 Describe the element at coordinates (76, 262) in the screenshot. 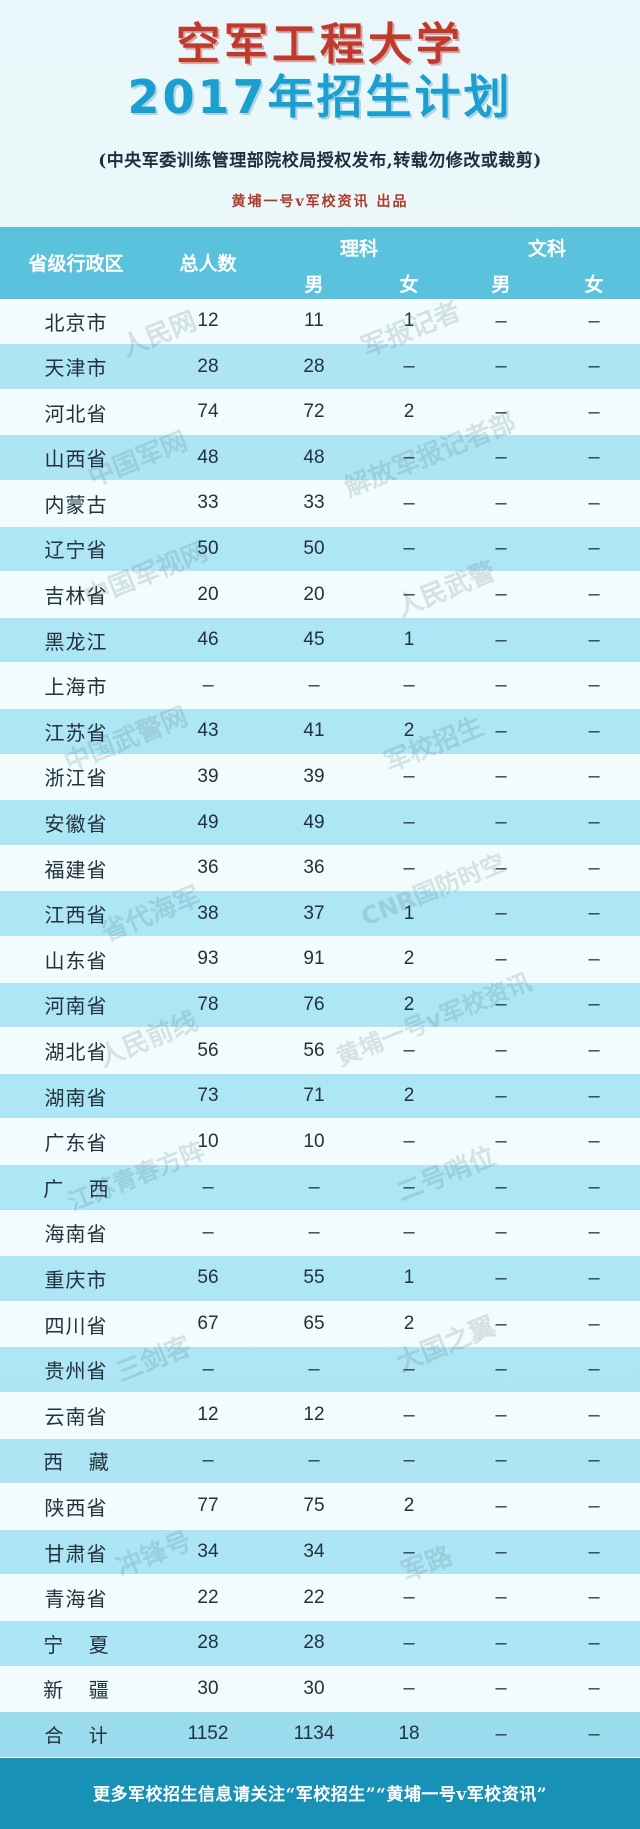

I see `column-header-region: 省级行政区` at that location.